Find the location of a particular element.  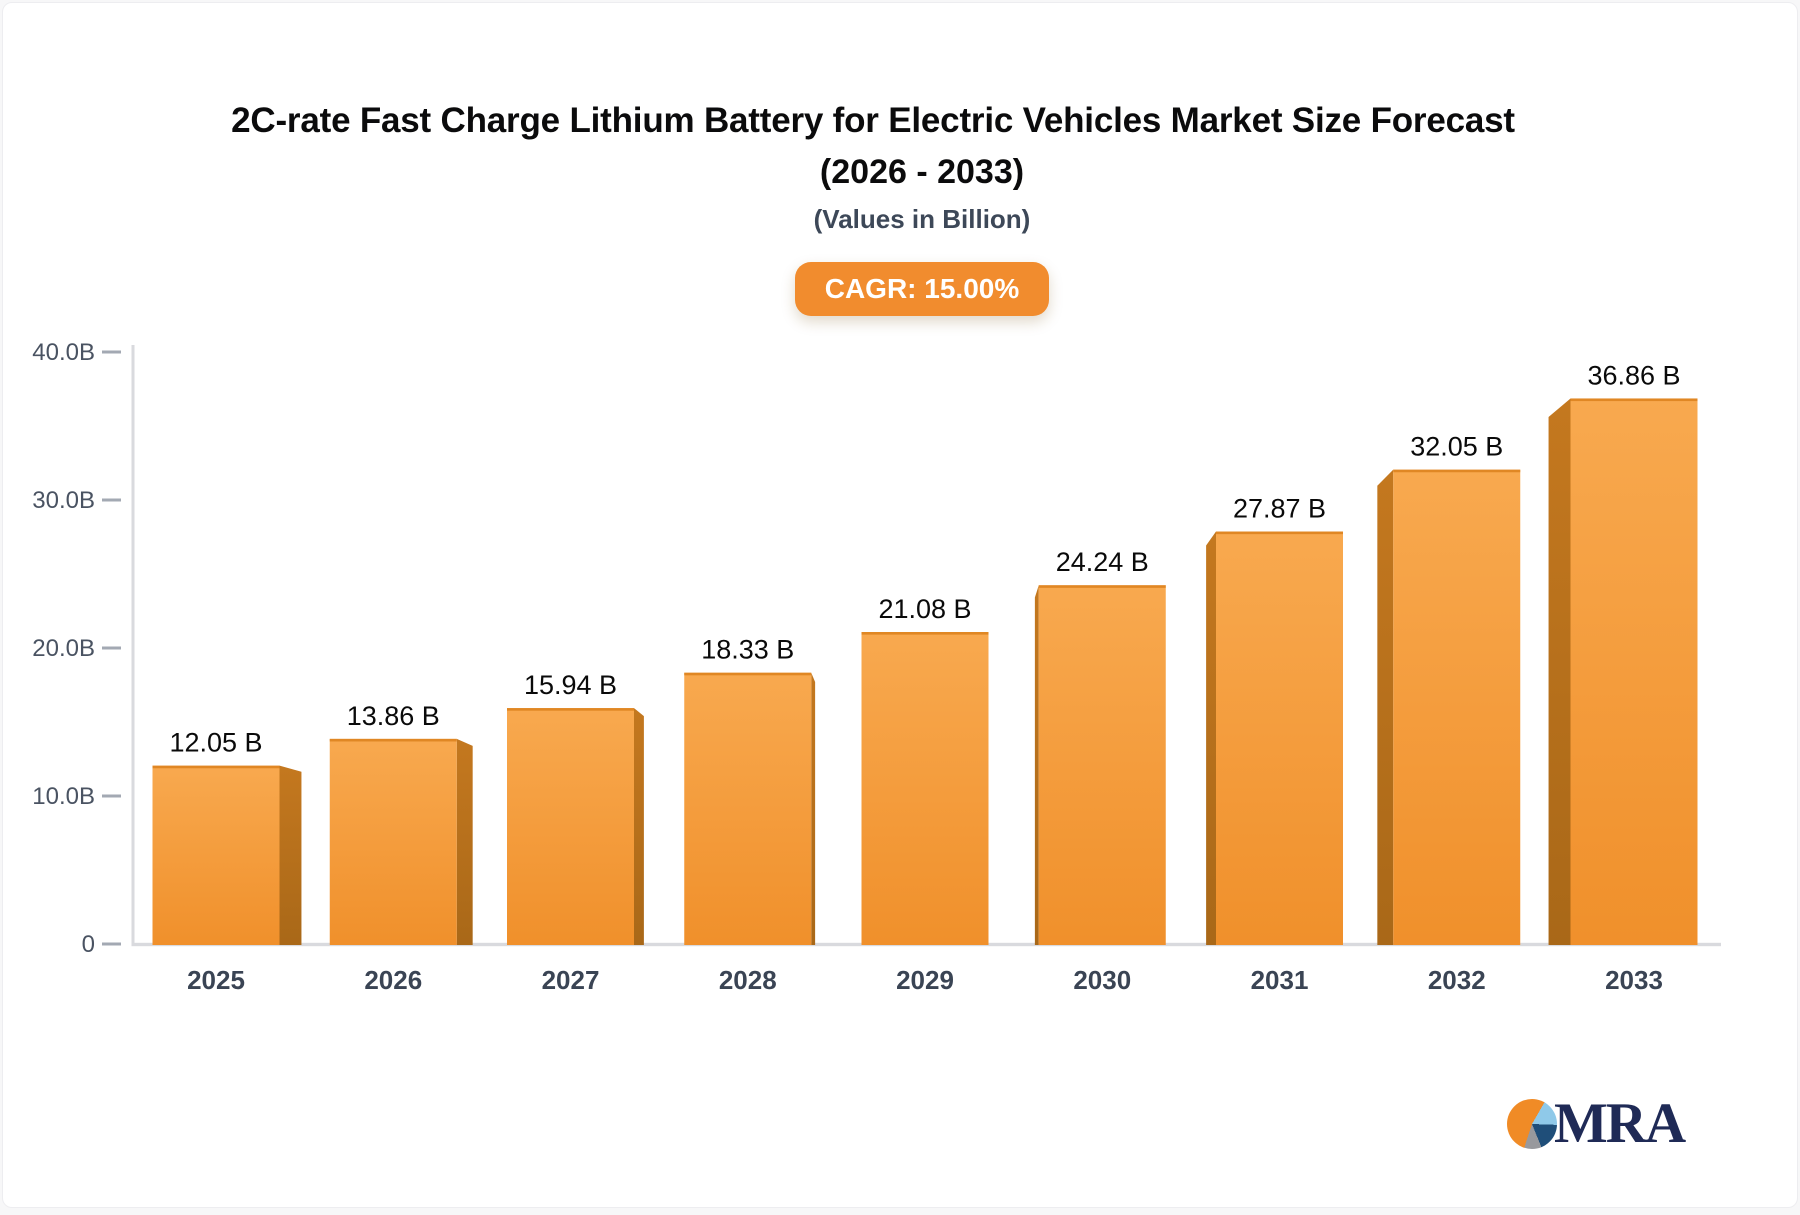

bar-2027 is located at coordinates (575, 826).